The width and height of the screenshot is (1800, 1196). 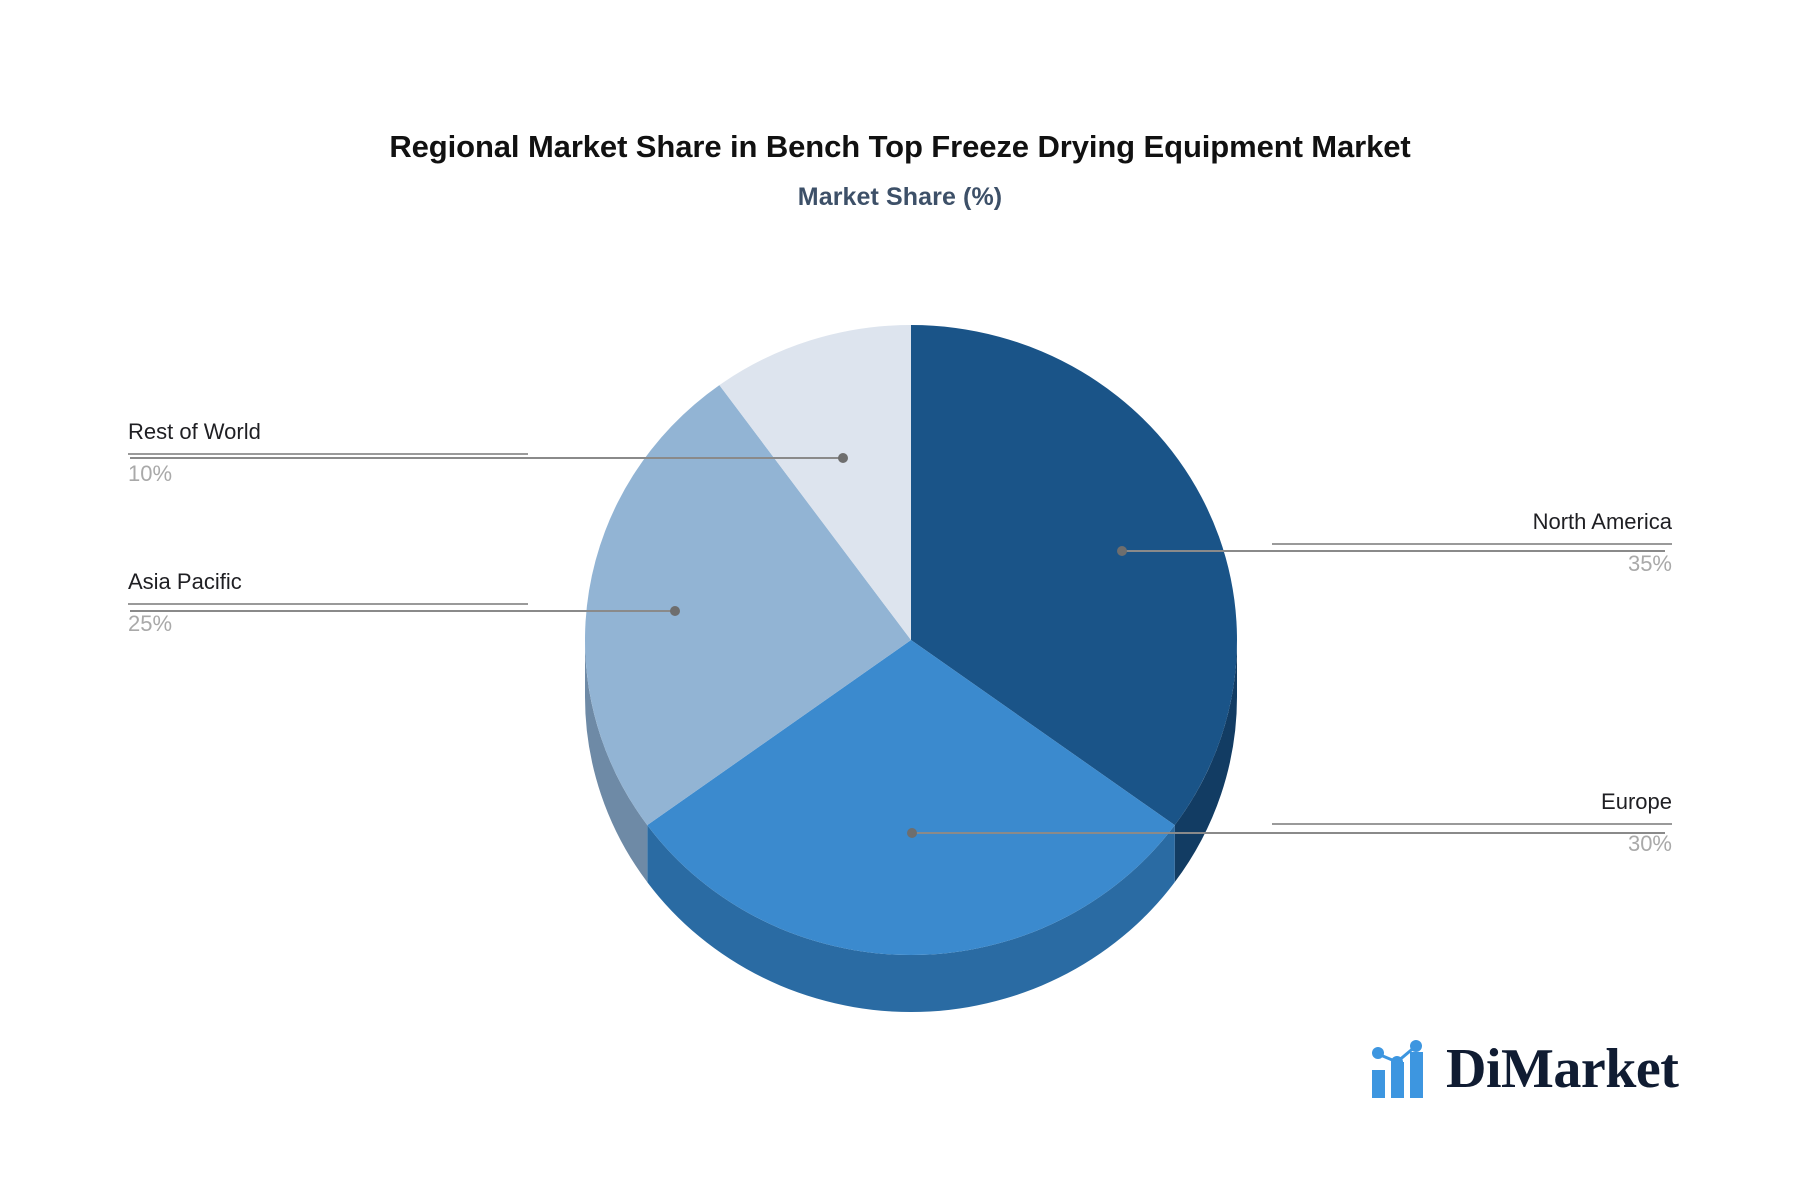 I want to click on callout-label-asia-pacific: Asia Pacific, so click(x=185, y=581).